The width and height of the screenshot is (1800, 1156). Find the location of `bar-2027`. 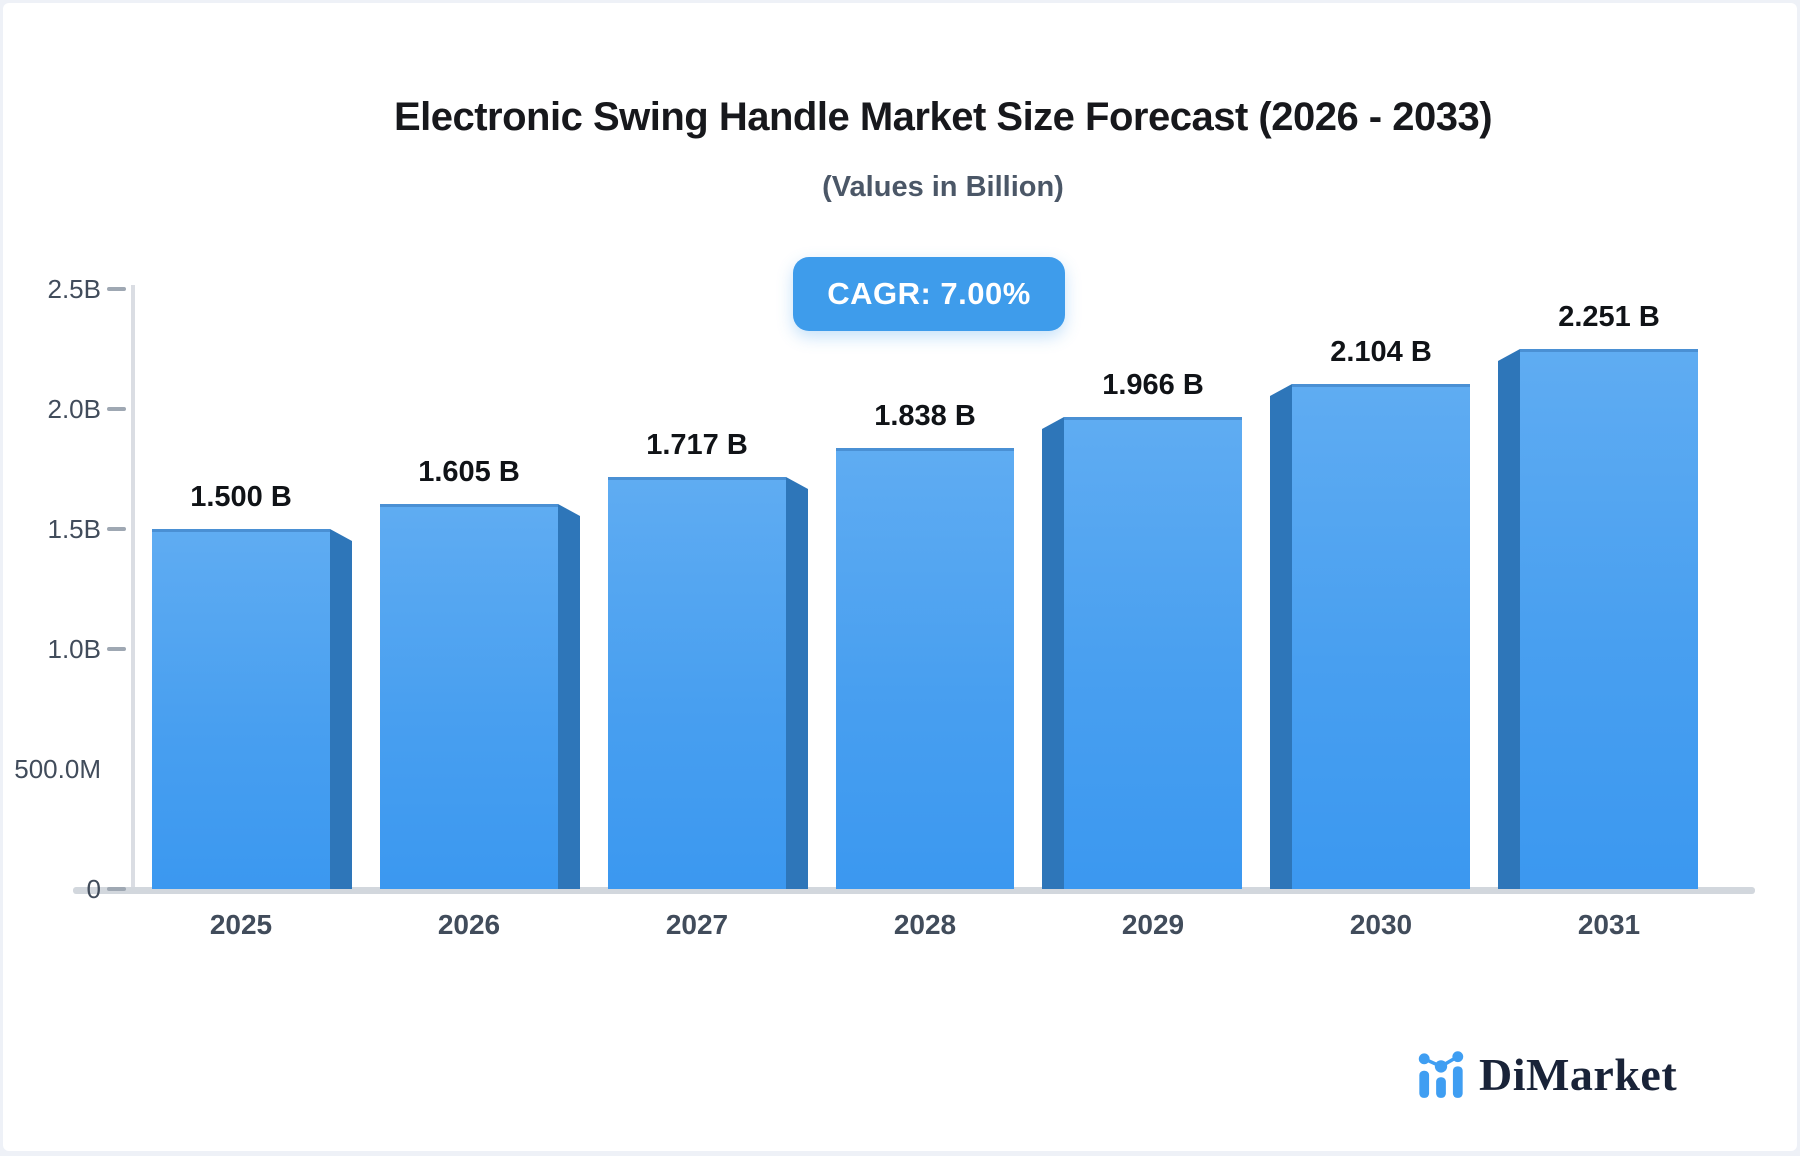

bar-2027 is located at coordinates (697, 683).